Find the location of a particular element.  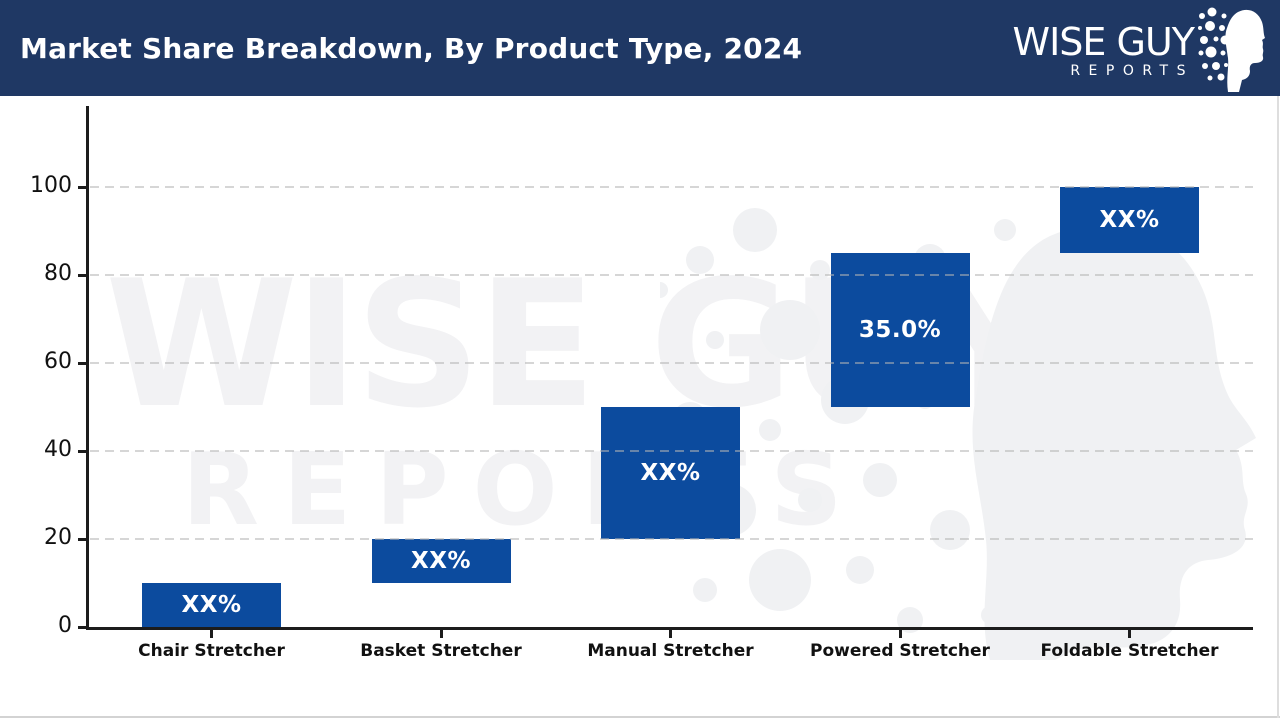

y-tick-label-100: 100 is located at coordinates (51, 185).